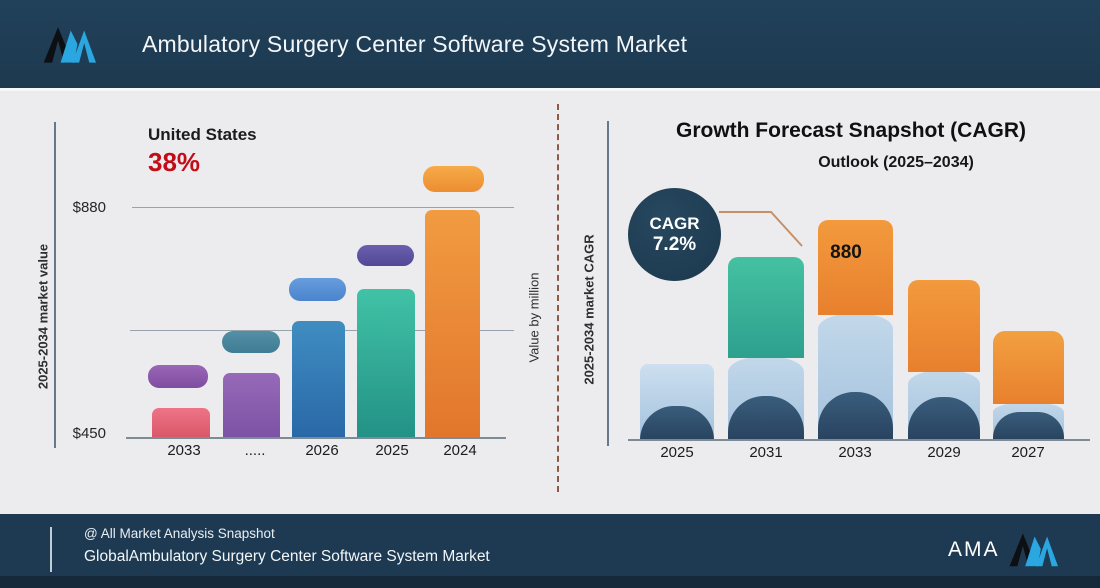  Describe the element at coordinates (322, 450) in the screenshot. I see `left-xlabel-2026: 2026` at that location.